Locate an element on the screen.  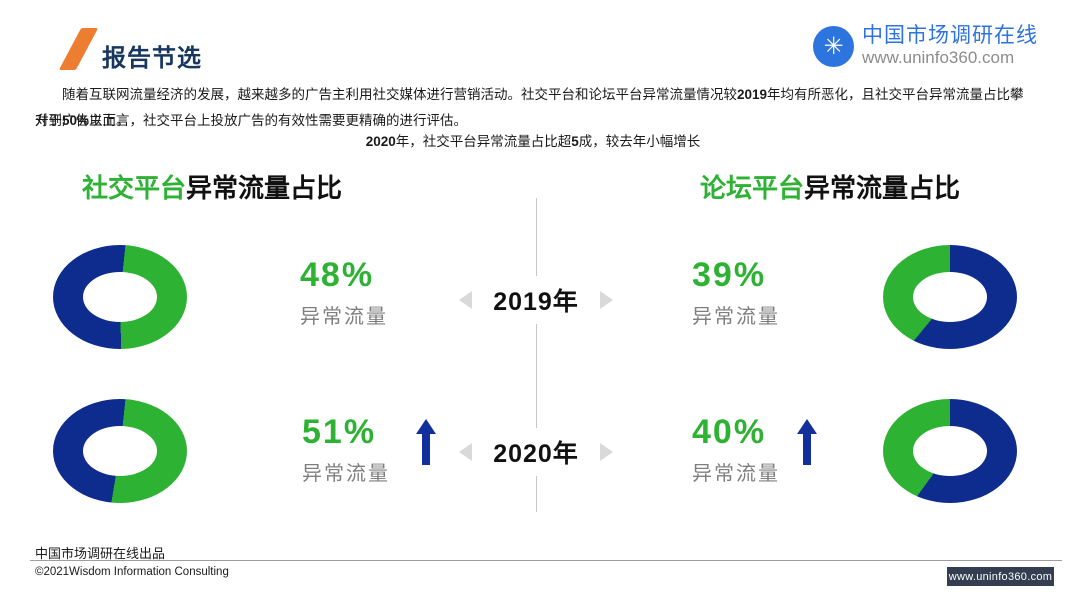
intro-bold-2019: 2019 is located at coordinates (752, 94).